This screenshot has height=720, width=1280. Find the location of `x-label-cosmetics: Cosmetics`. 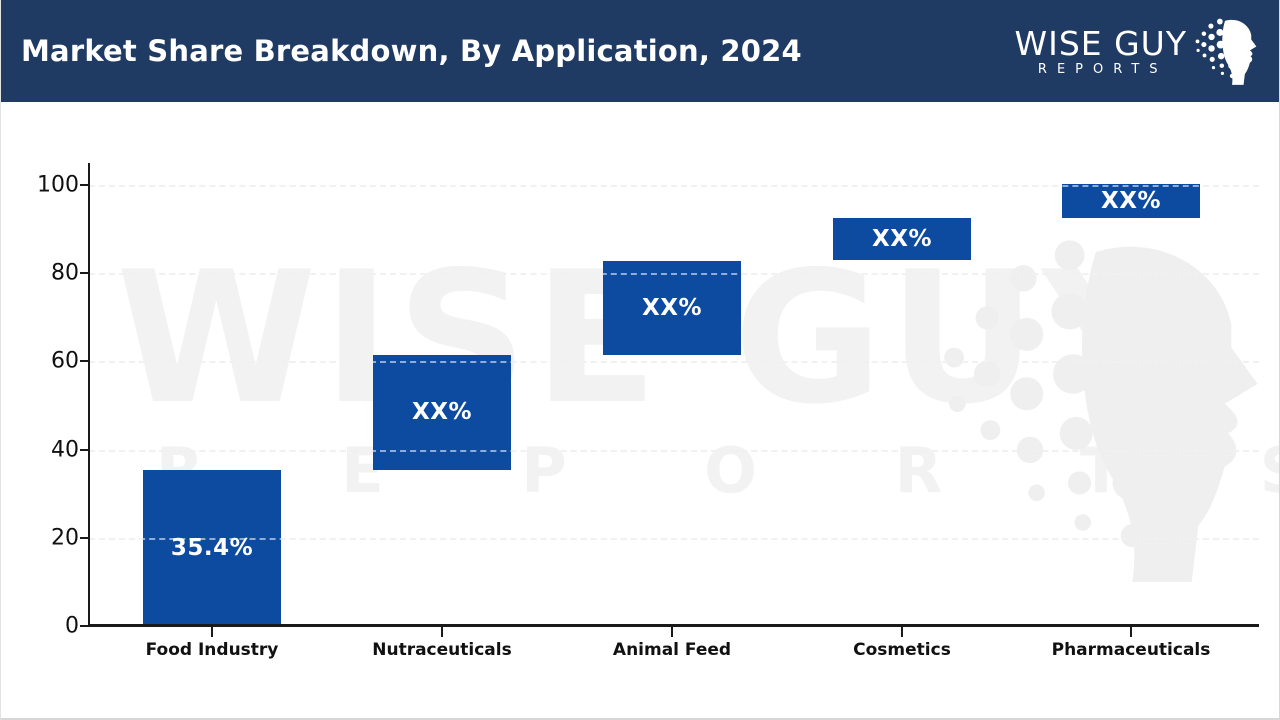

x-label-cosmetics: Cosmetics is located at coordinates (902, 650).